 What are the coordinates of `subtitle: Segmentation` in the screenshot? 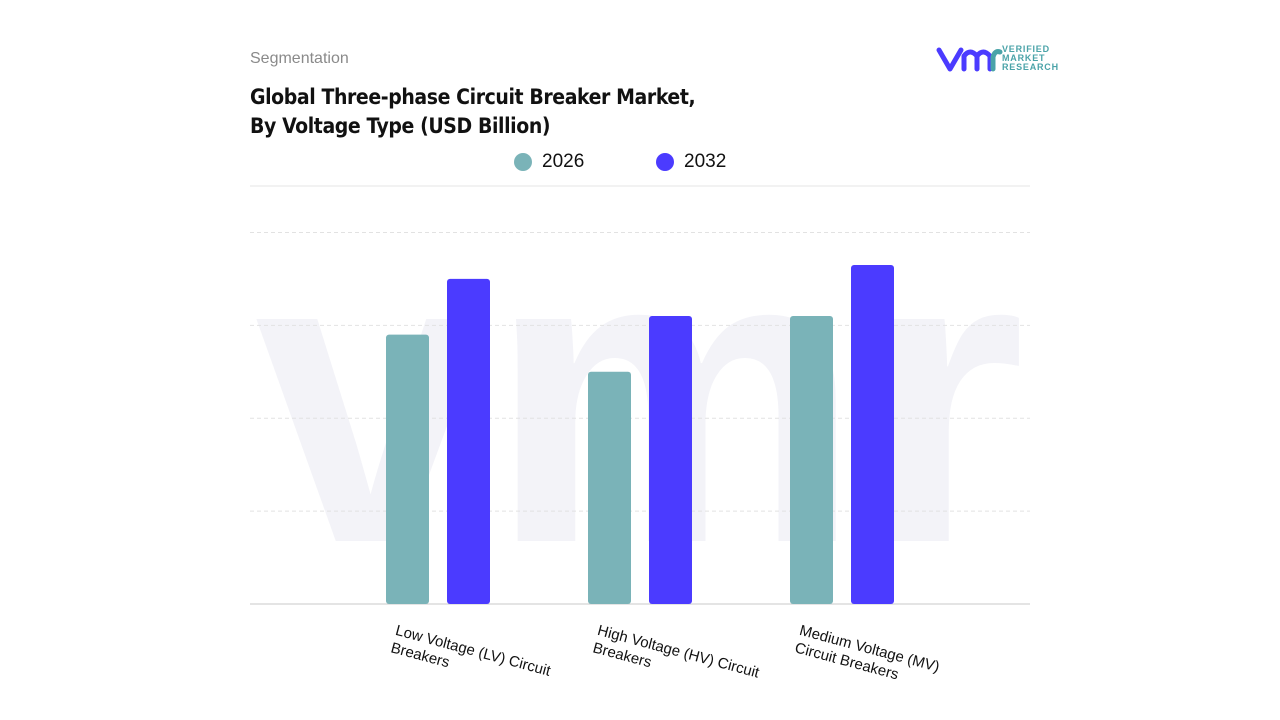 It's located at (299, 58).